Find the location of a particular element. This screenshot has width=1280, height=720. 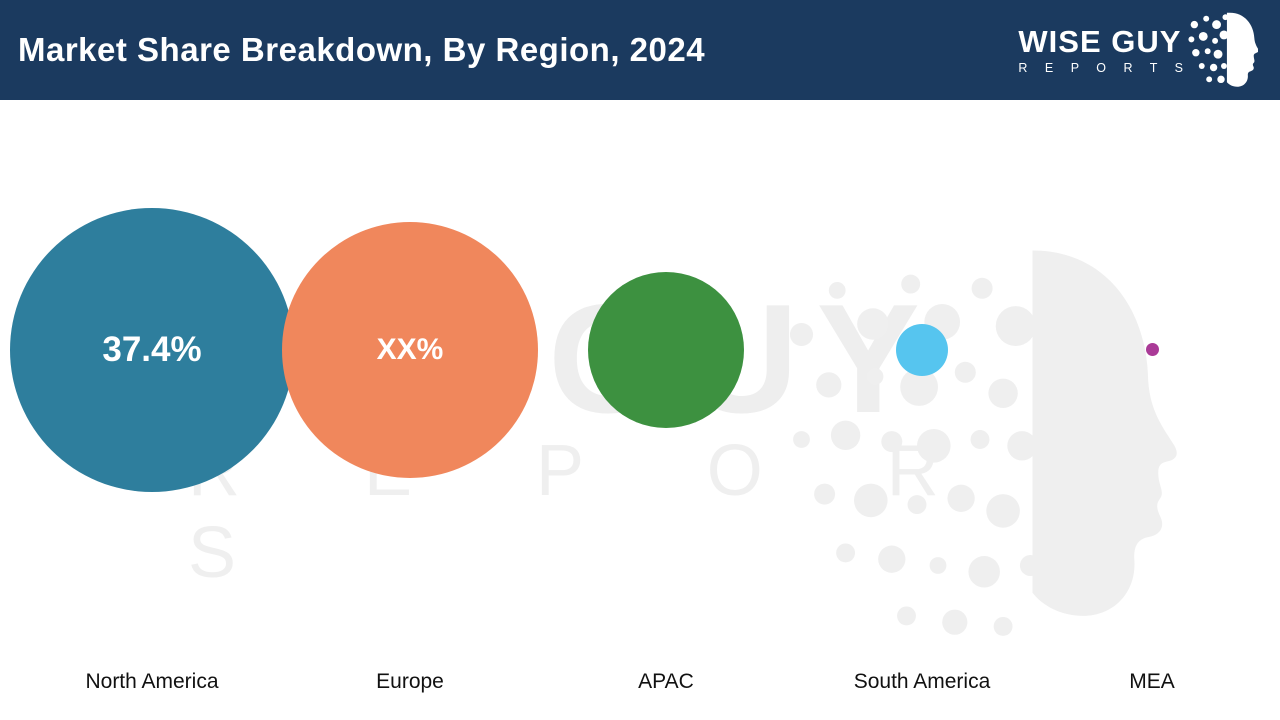

logo-head-icon is located at coordinates (1223, 49).